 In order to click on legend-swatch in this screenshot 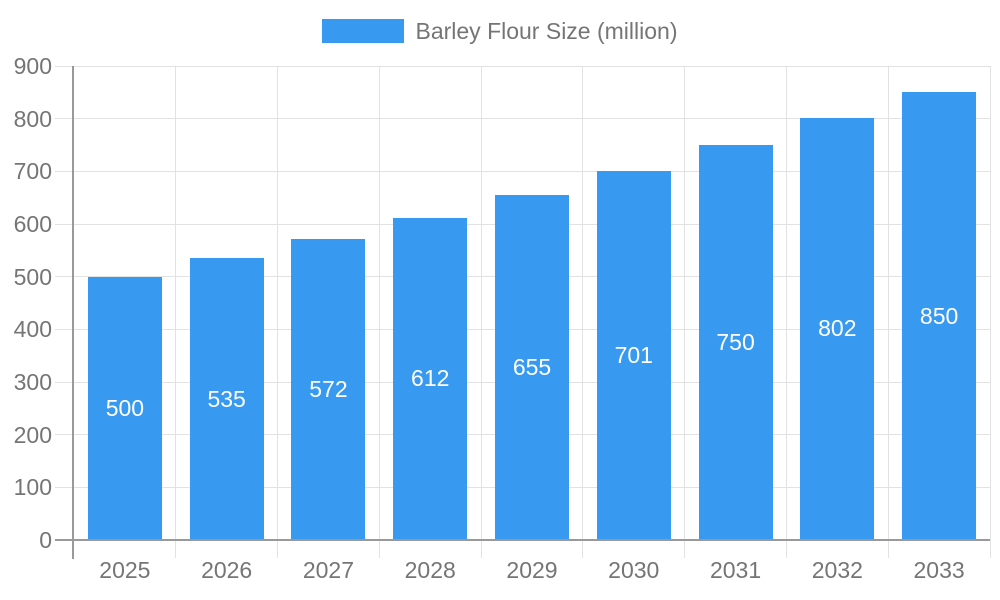, I will do `click(363, 31)`.